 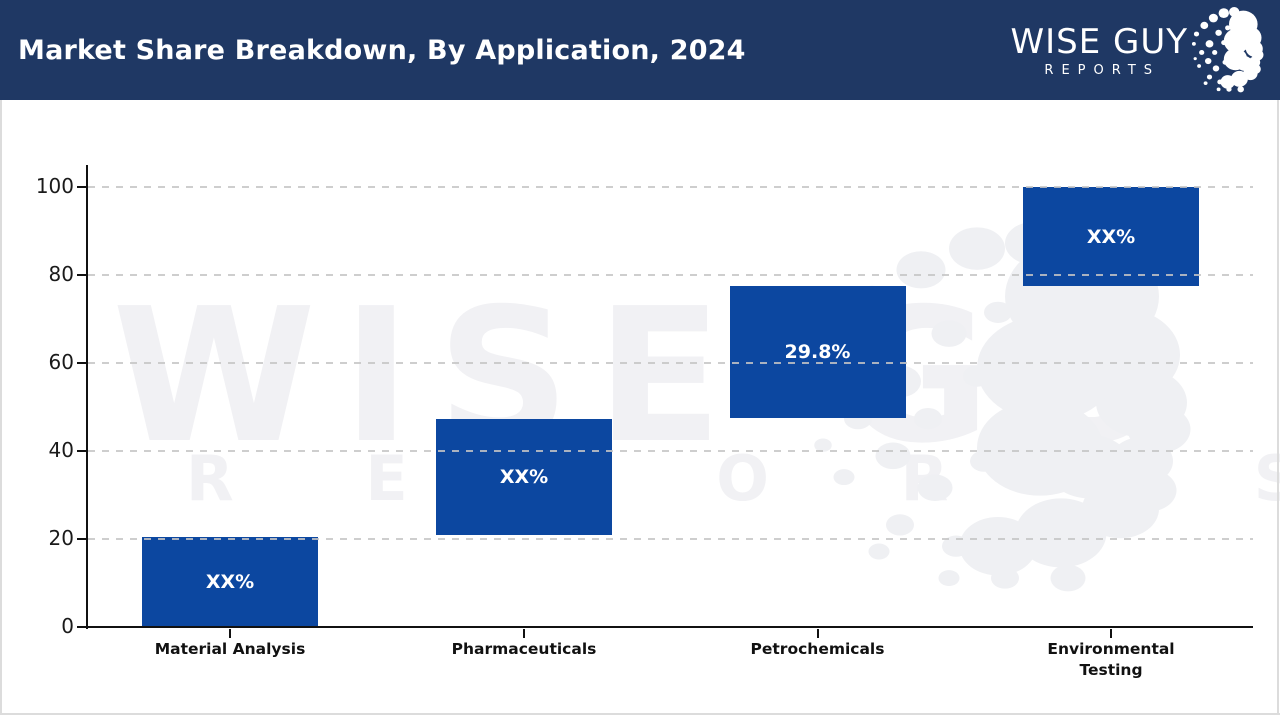 I want to click on x-category-label: Pharmaceuticals, so click(x=524, y=649).